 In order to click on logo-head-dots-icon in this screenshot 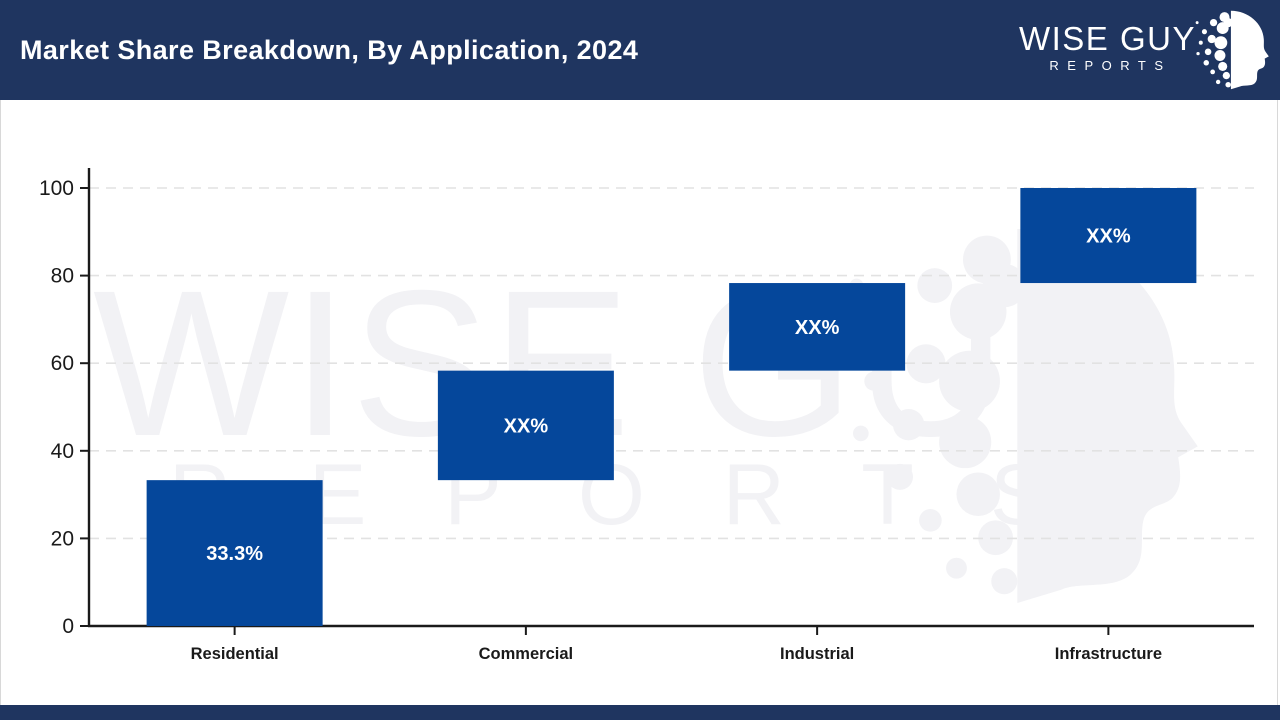, I will do `click(1232, 50)`.